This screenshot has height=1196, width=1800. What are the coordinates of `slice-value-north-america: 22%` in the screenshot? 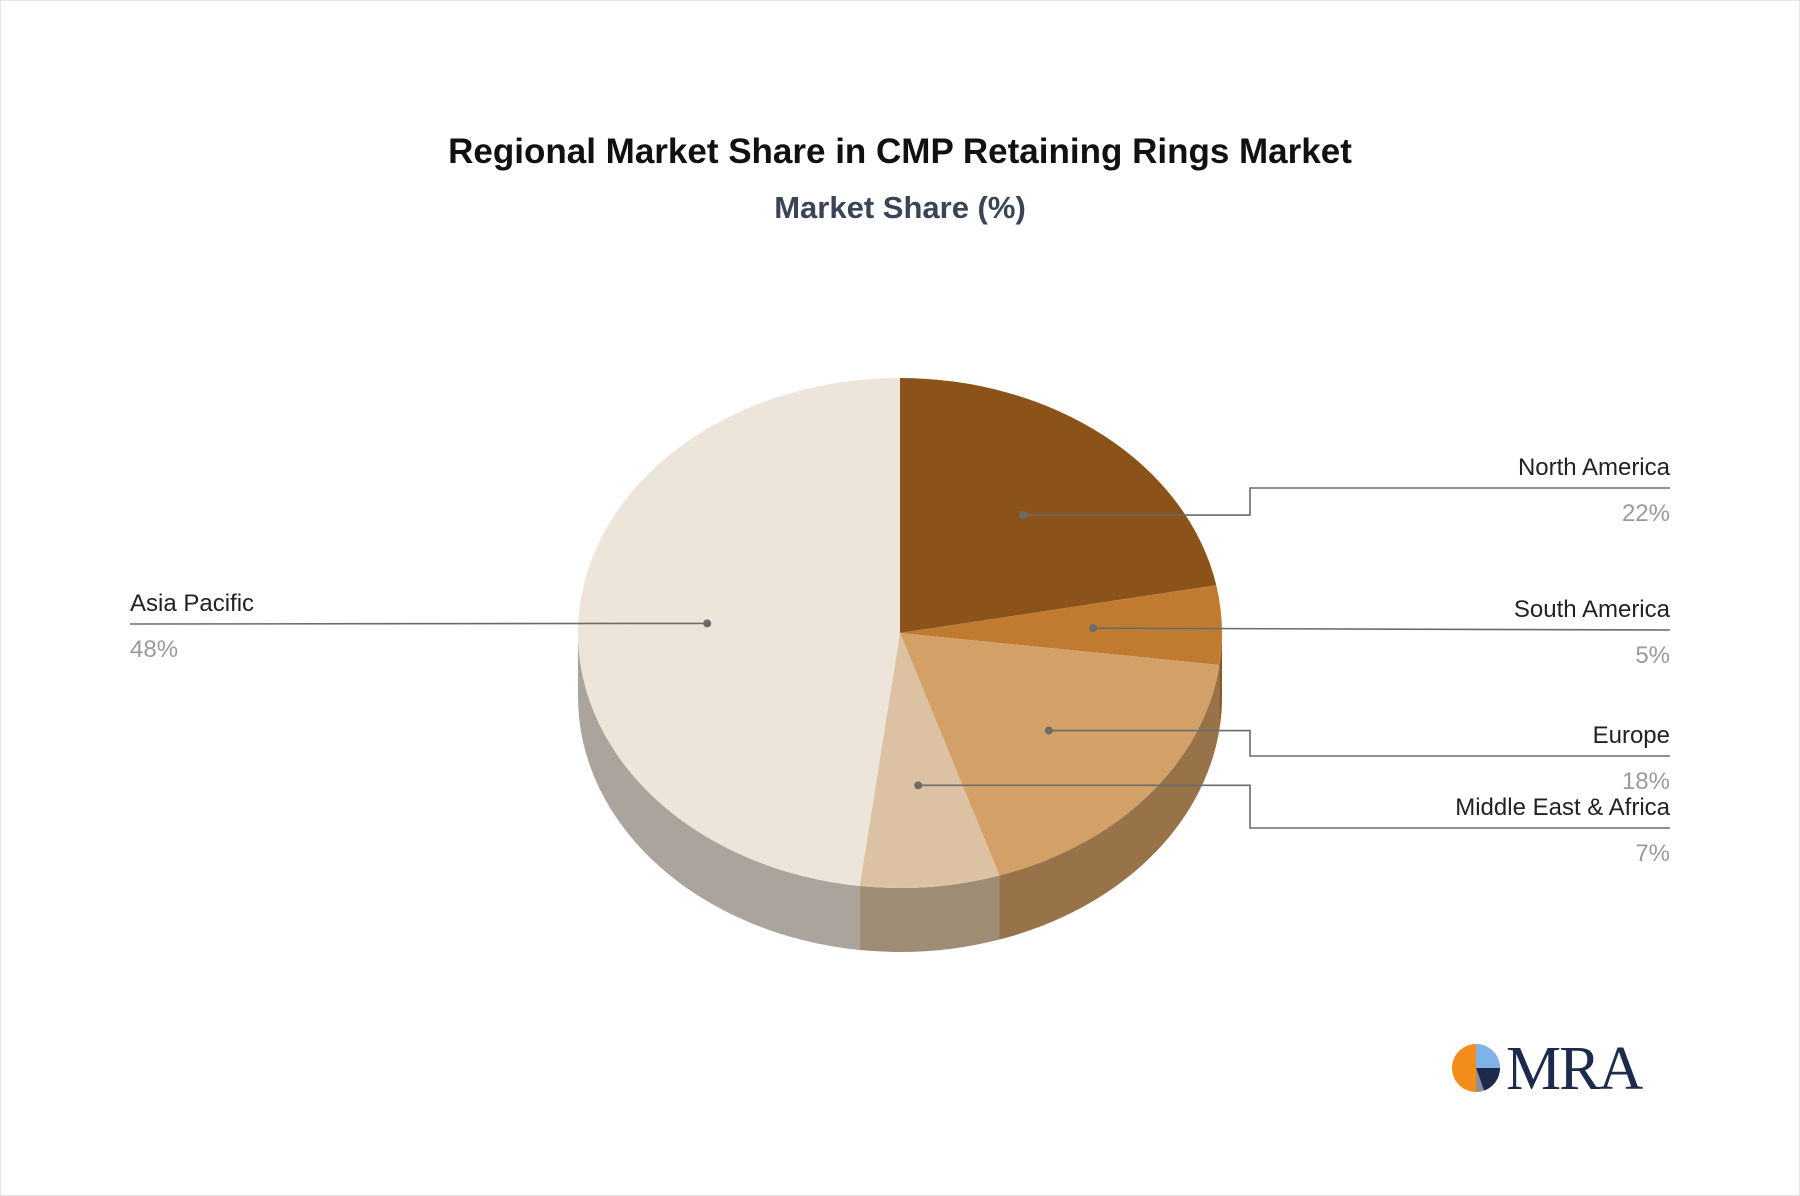 It's located at (1646, 513).